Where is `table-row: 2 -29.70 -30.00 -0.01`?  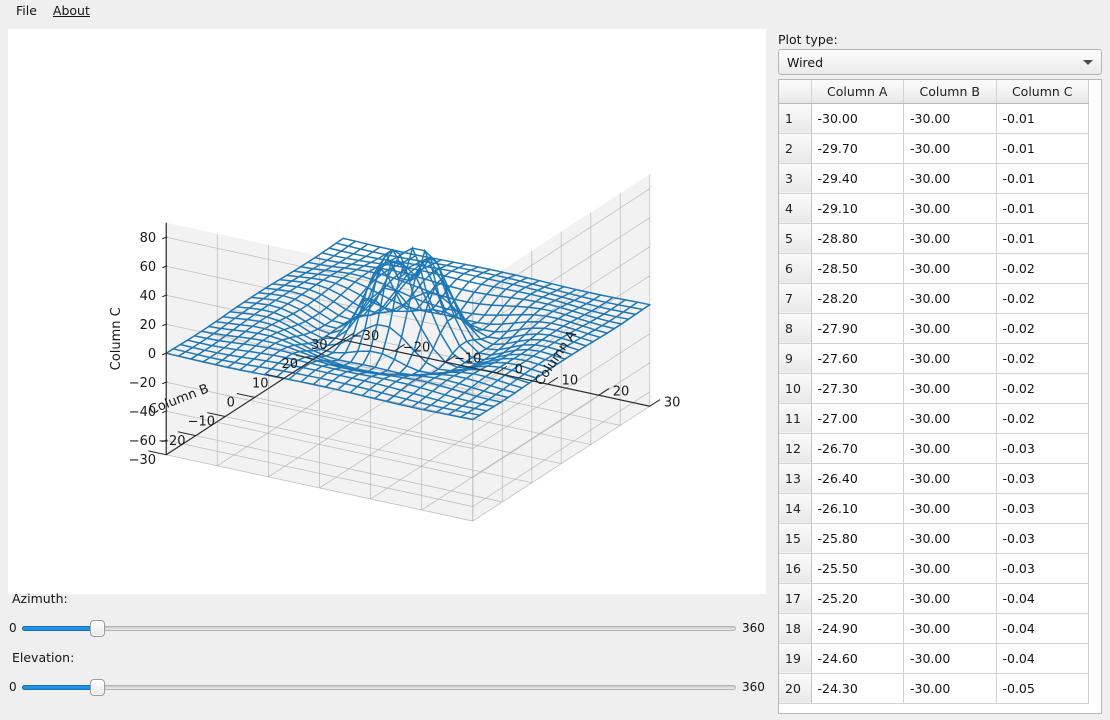 table-row: 2 -29.70 -30.00 -0.01 is located at coordinates (934, 148).